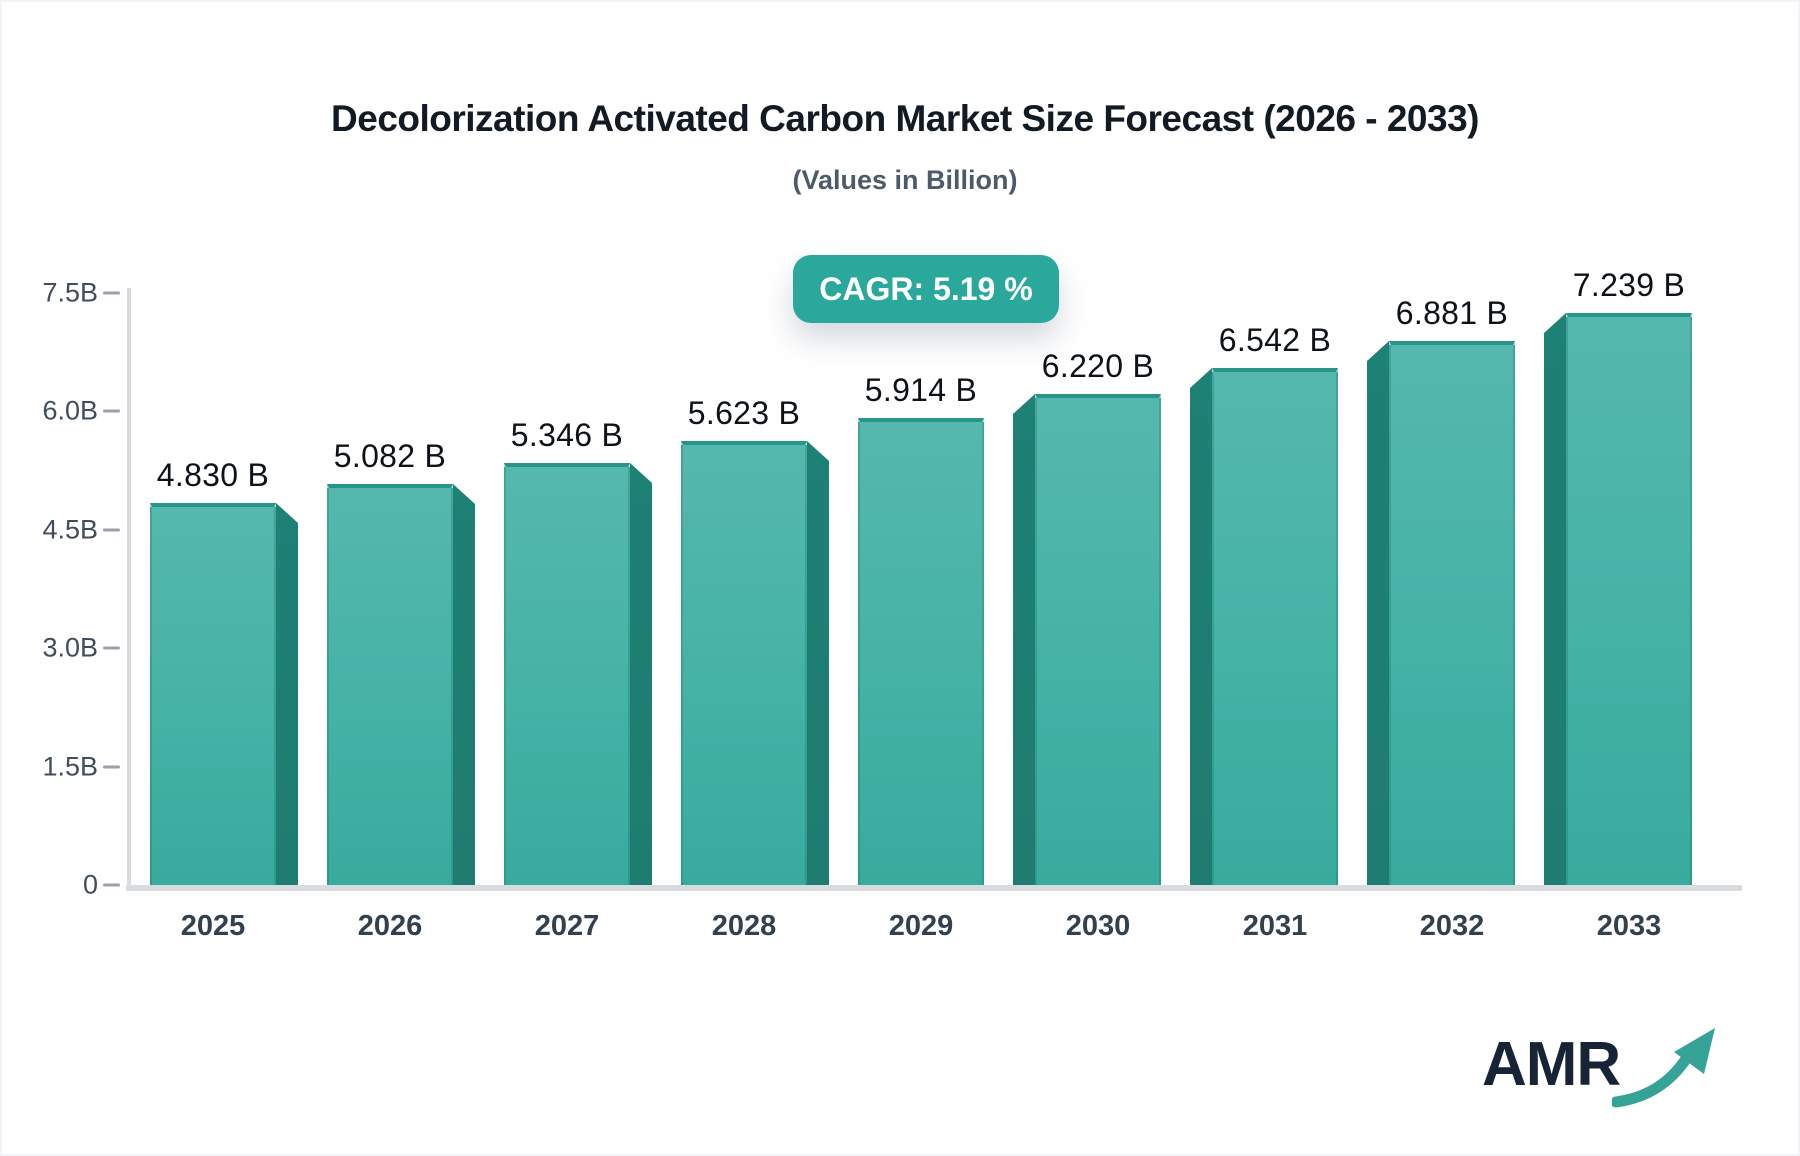  Describe the element at coordinates (905, 180) in the screenshot. I see `chart-subtitle: (Values in Billion)` at that location.